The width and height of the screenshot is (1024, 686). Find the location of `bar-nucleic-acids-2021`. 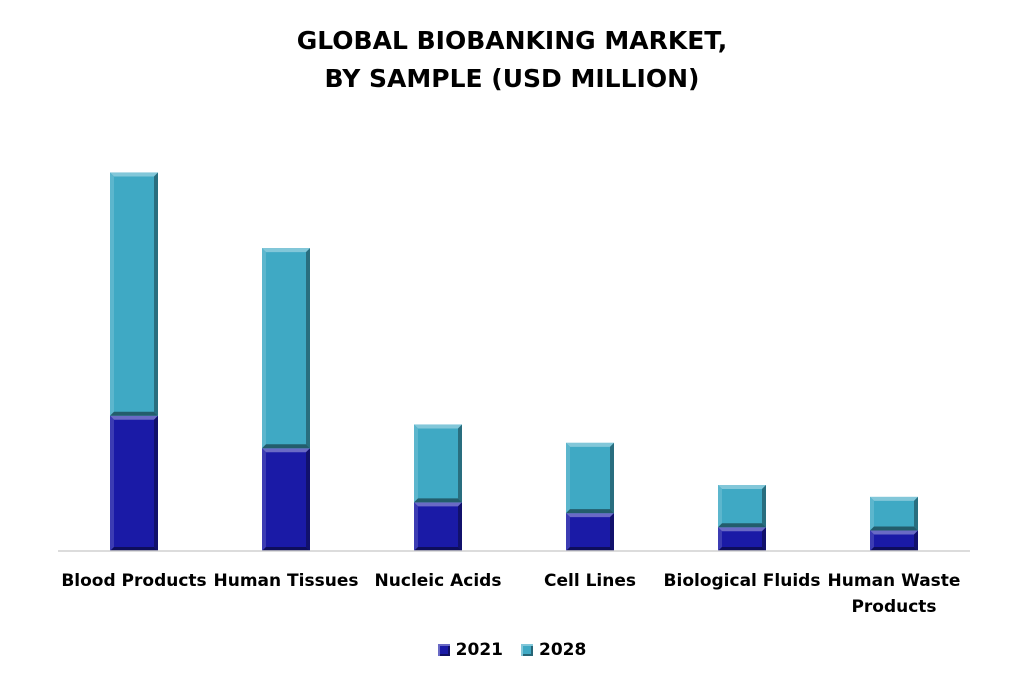

bar-nucleic-acids-2021 is located at coordinates (438, 526).